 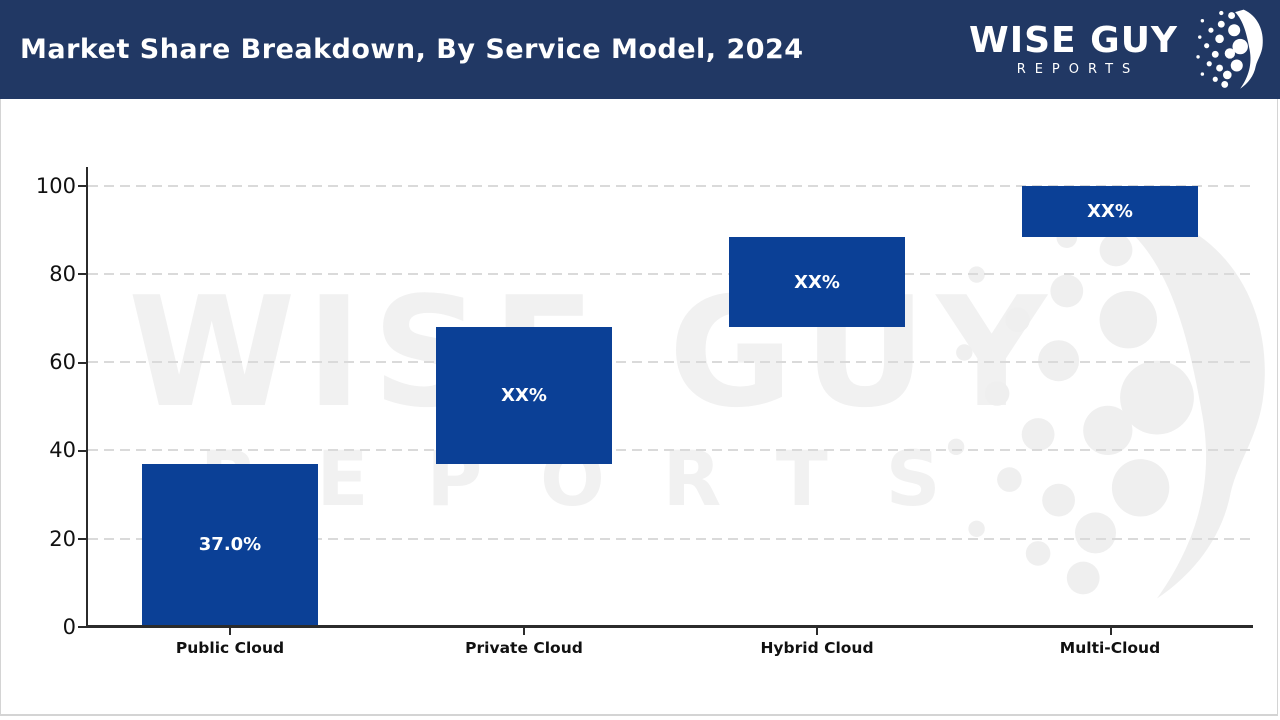 I want to click on bar-hybrid-cloud: XX%, so click(x=817, y=282).